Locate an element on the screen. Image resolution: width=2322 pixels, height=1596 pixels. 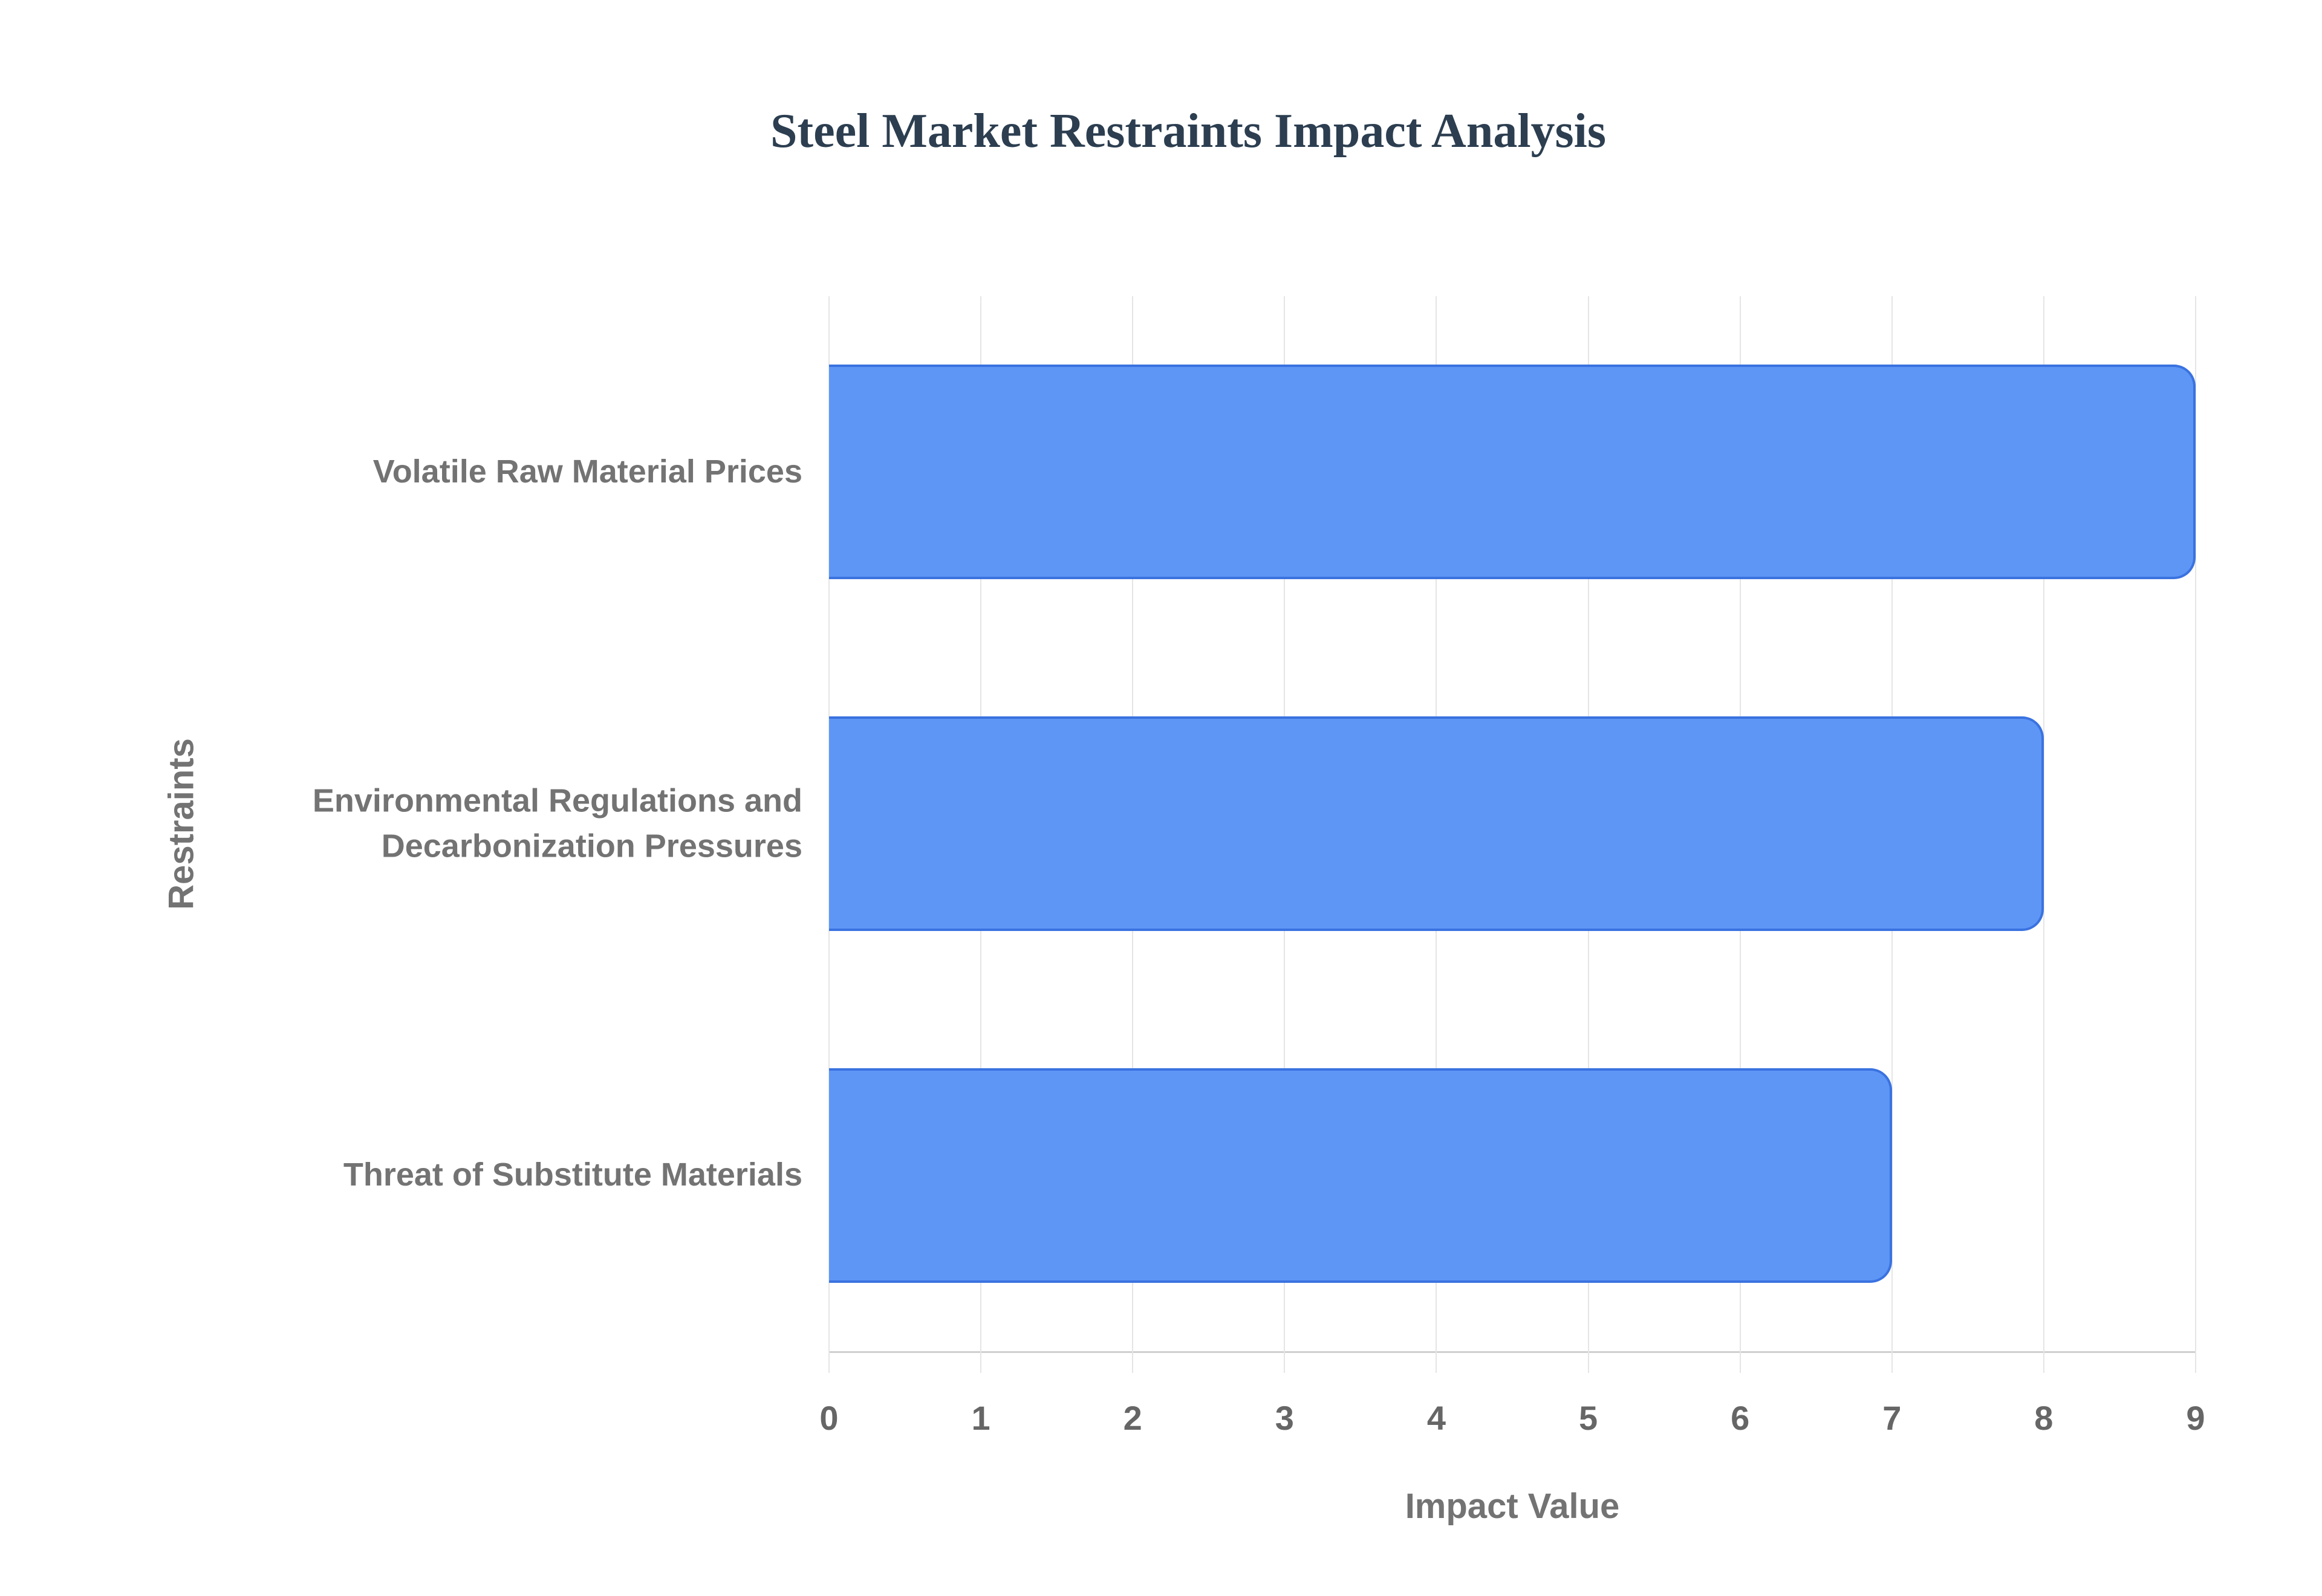
x-tick-label: 3 is located at coordinates (1284, 1418).